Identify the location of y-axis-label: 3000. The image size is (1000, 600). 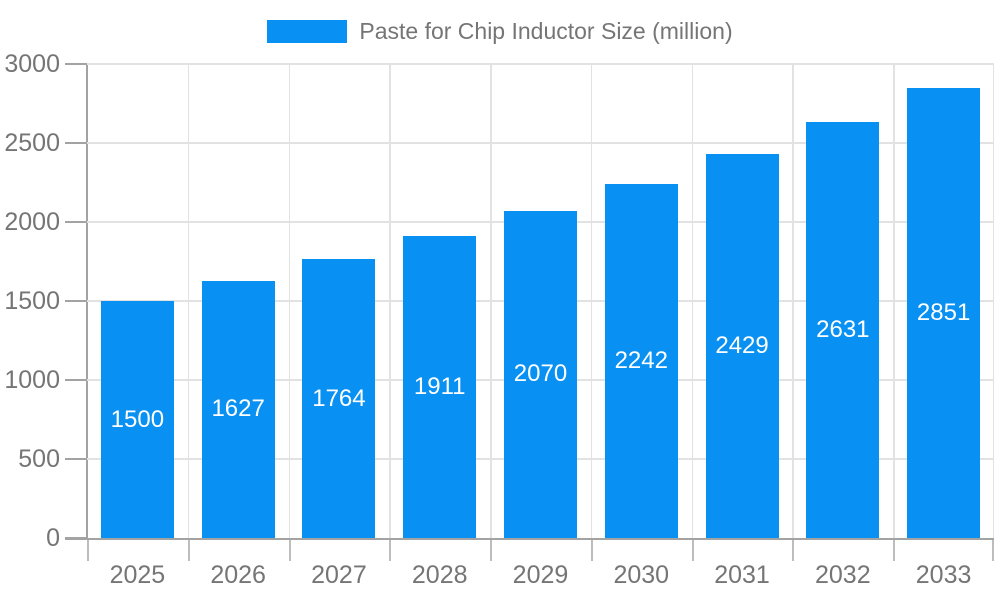
(32, 64).